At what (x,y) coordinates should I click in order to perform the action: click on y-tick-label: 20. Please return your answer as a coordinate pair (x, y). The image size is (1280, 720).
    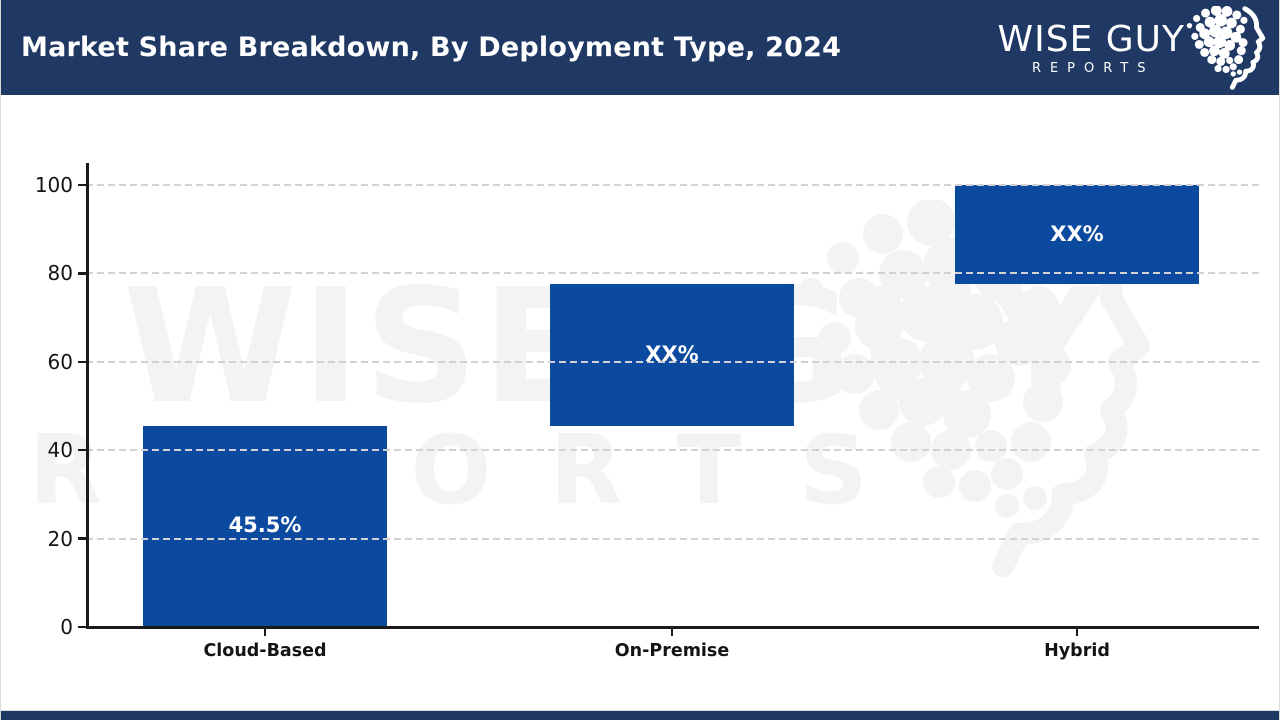
    Looking at the image, I should click on (60, 538).